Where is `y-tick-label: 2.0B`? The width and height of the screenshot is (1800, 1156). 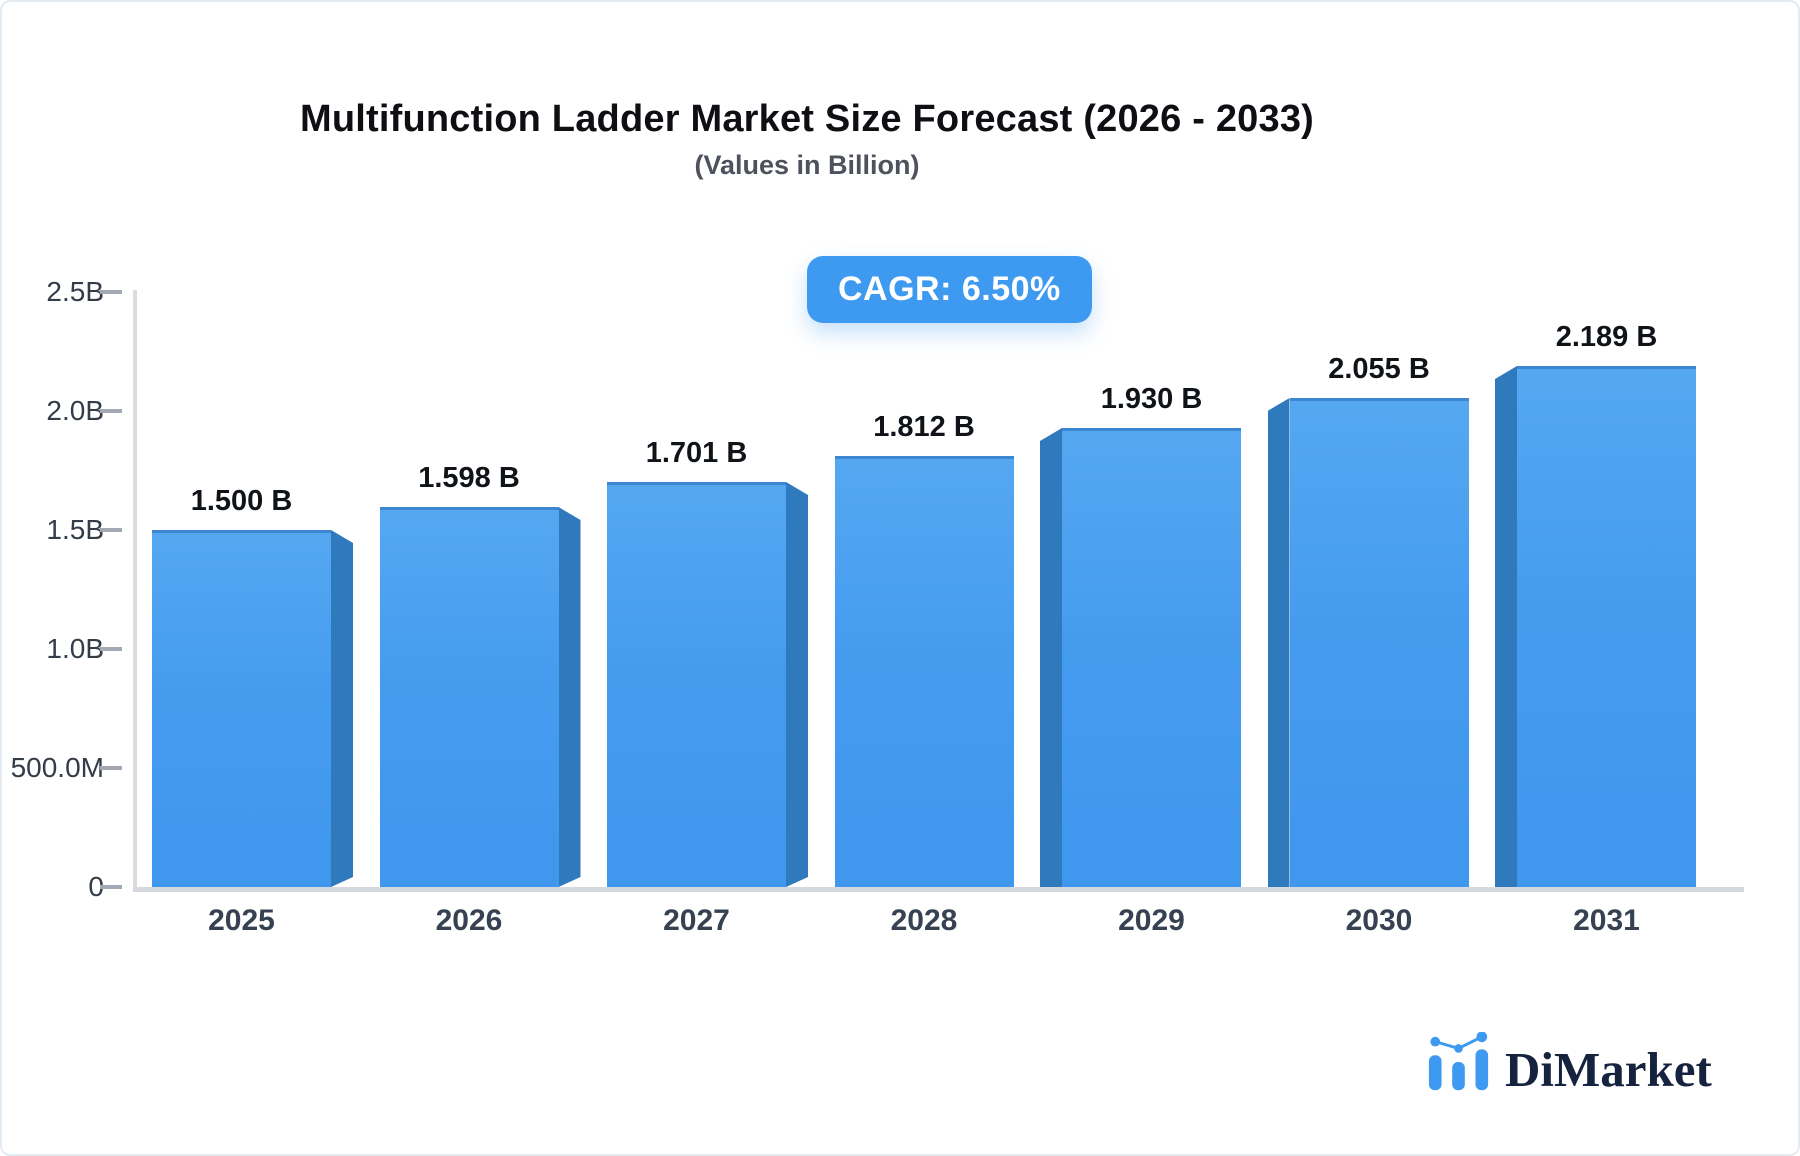 y-tick-label: 2.0B is located at coordinates (75, 410).